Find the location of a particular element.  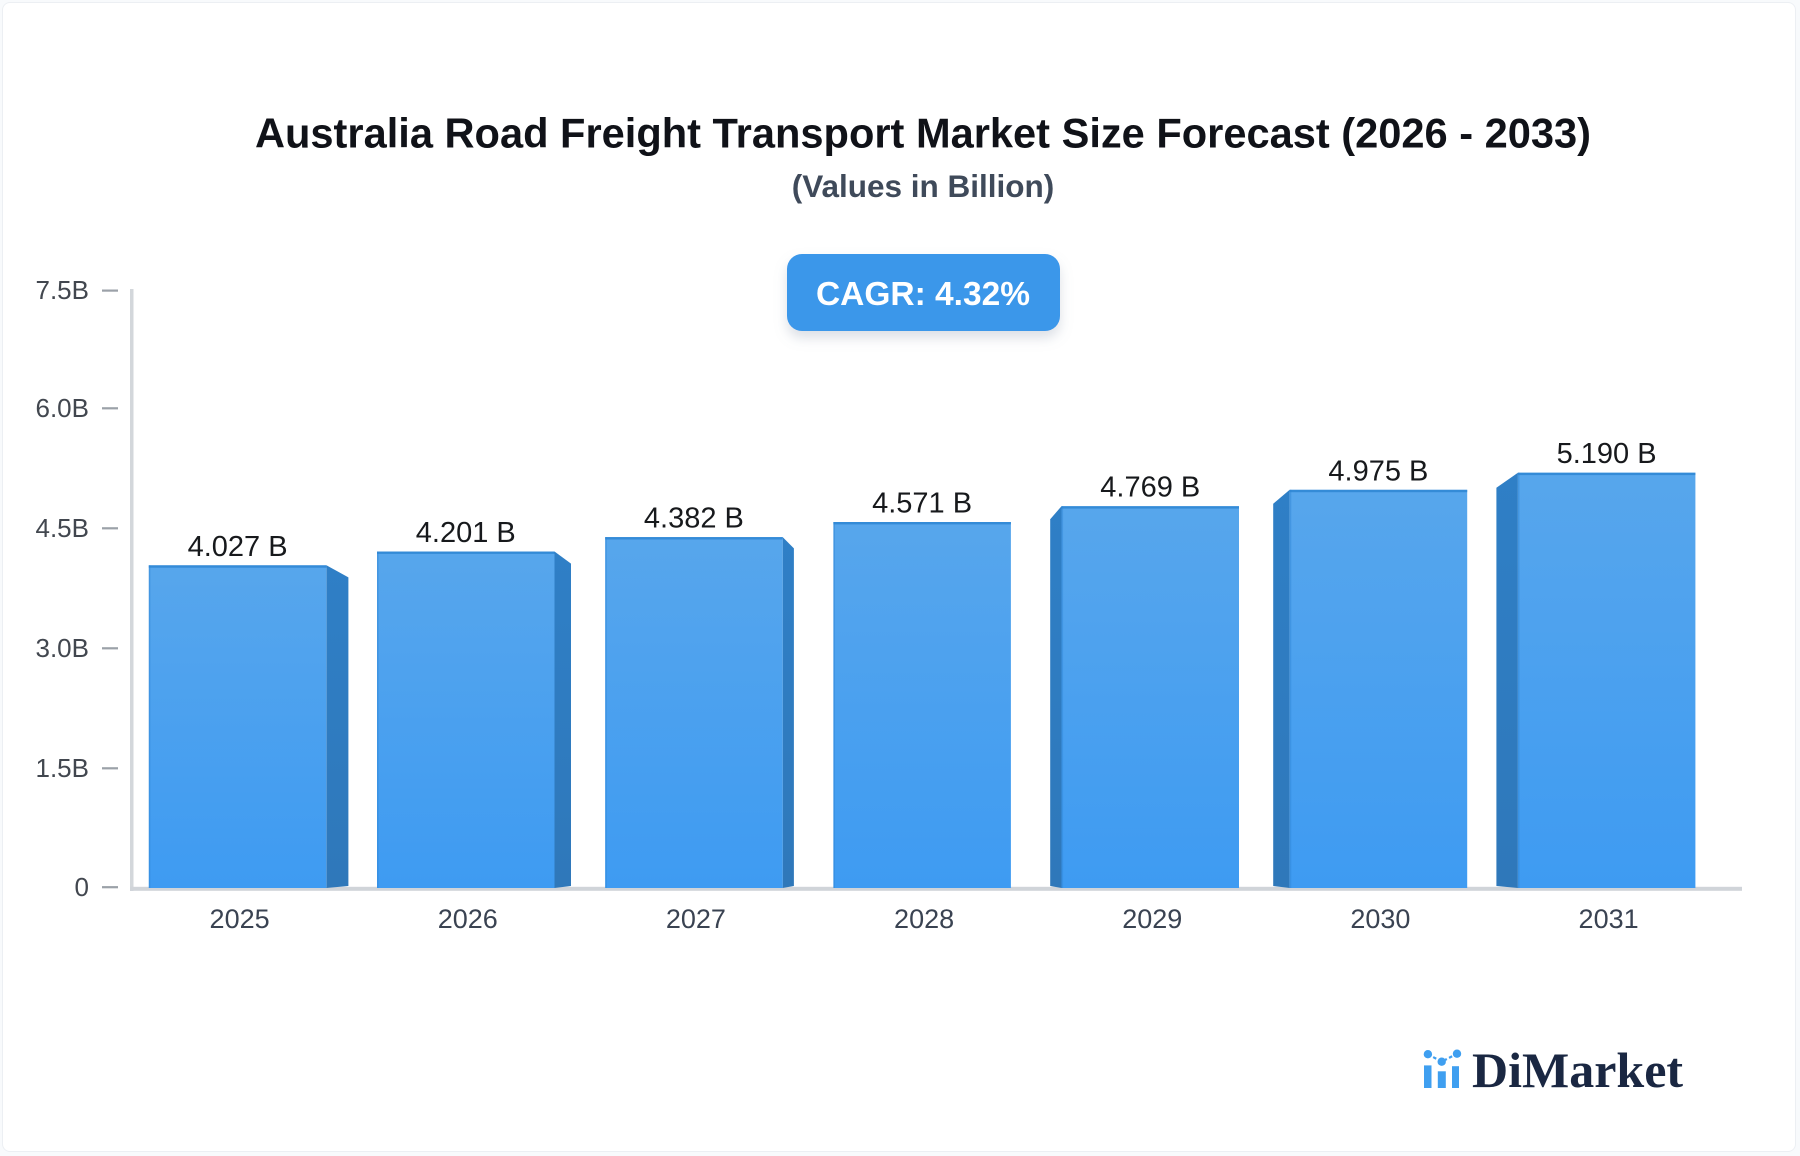

svg-text: 2028 is located at coordinates (924, 919).